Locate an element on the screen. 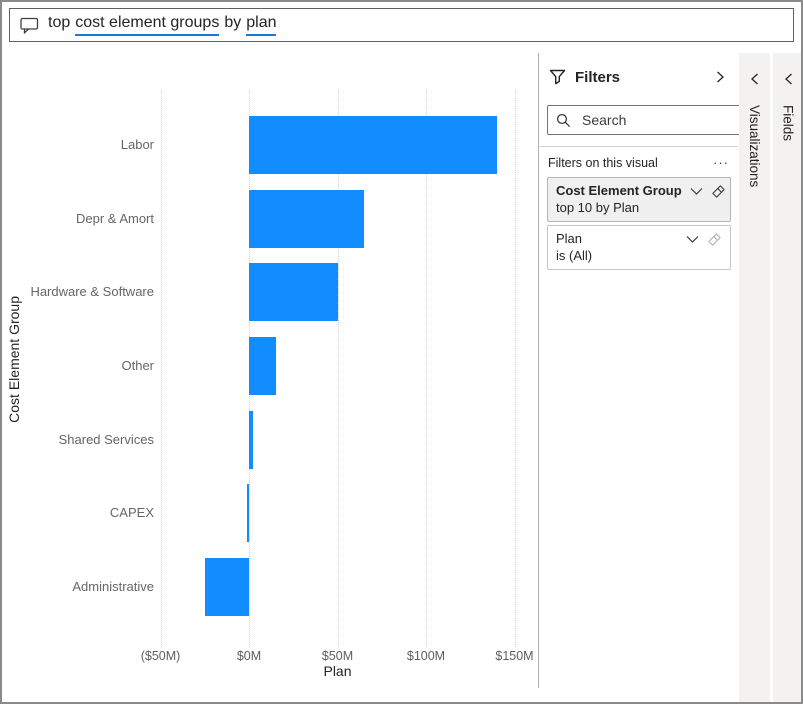 Image resolution: width=803 pixels, height=704 pixels. bar-administrative is located at coordinates (226, 587).